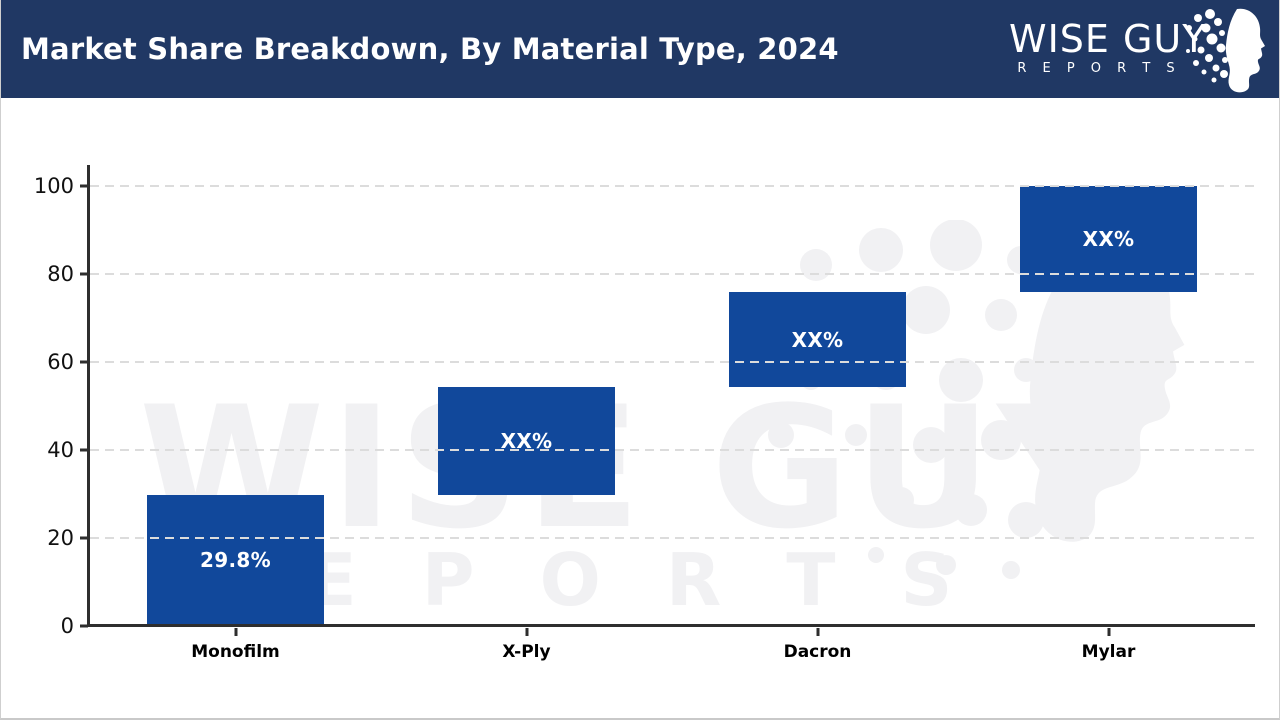 This screenshot has height=720, width=1280. I want to click on bar-value-label-monofilm: 29.8%, so click(235, 560).